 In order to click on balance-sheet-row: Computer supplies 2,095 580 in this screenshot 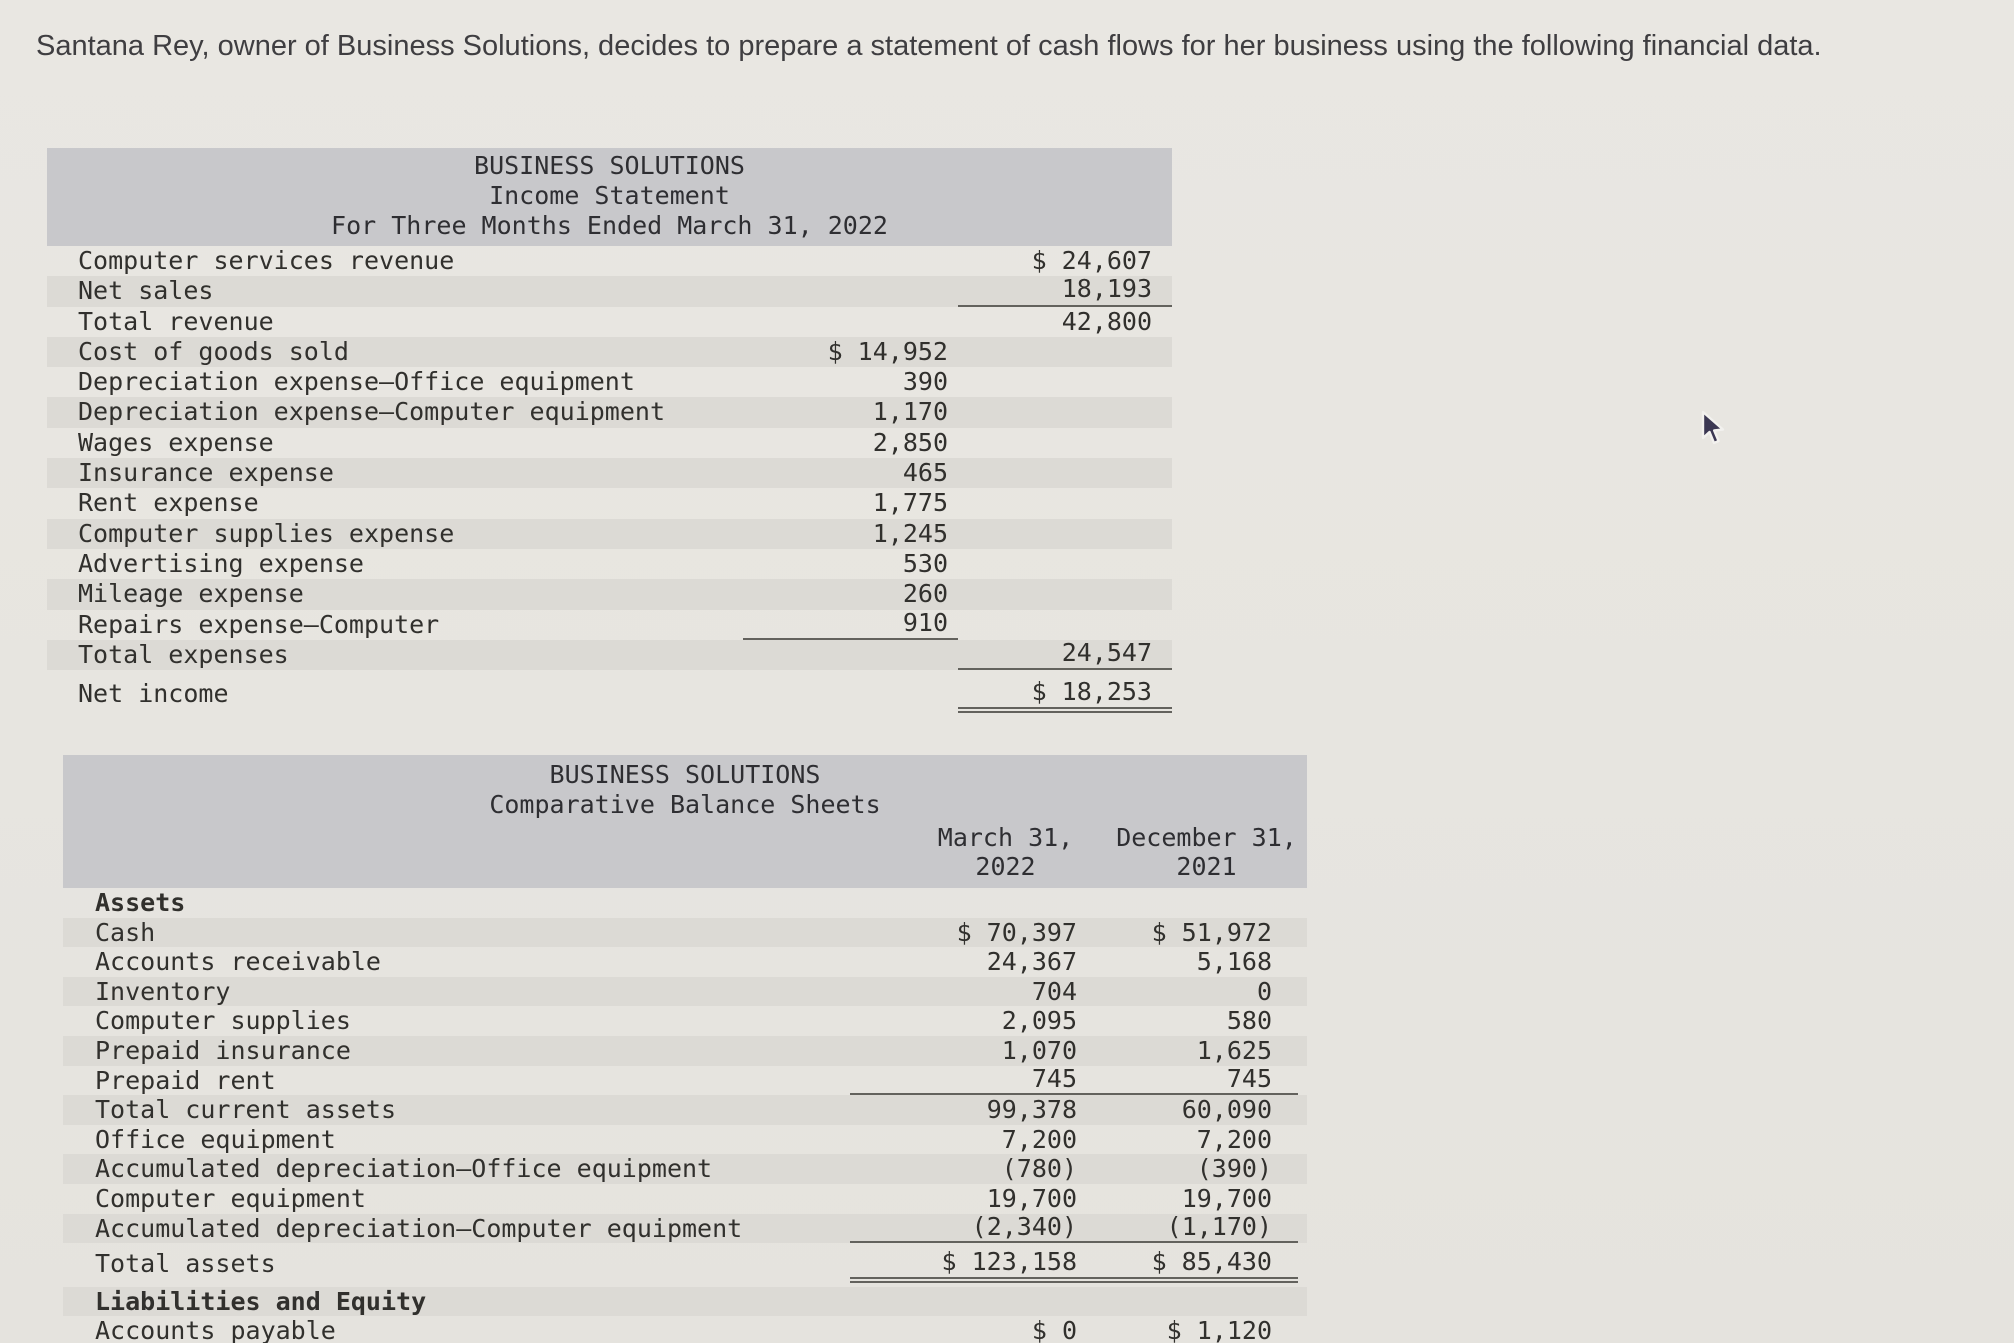, I will do `click(685, 1021)`.